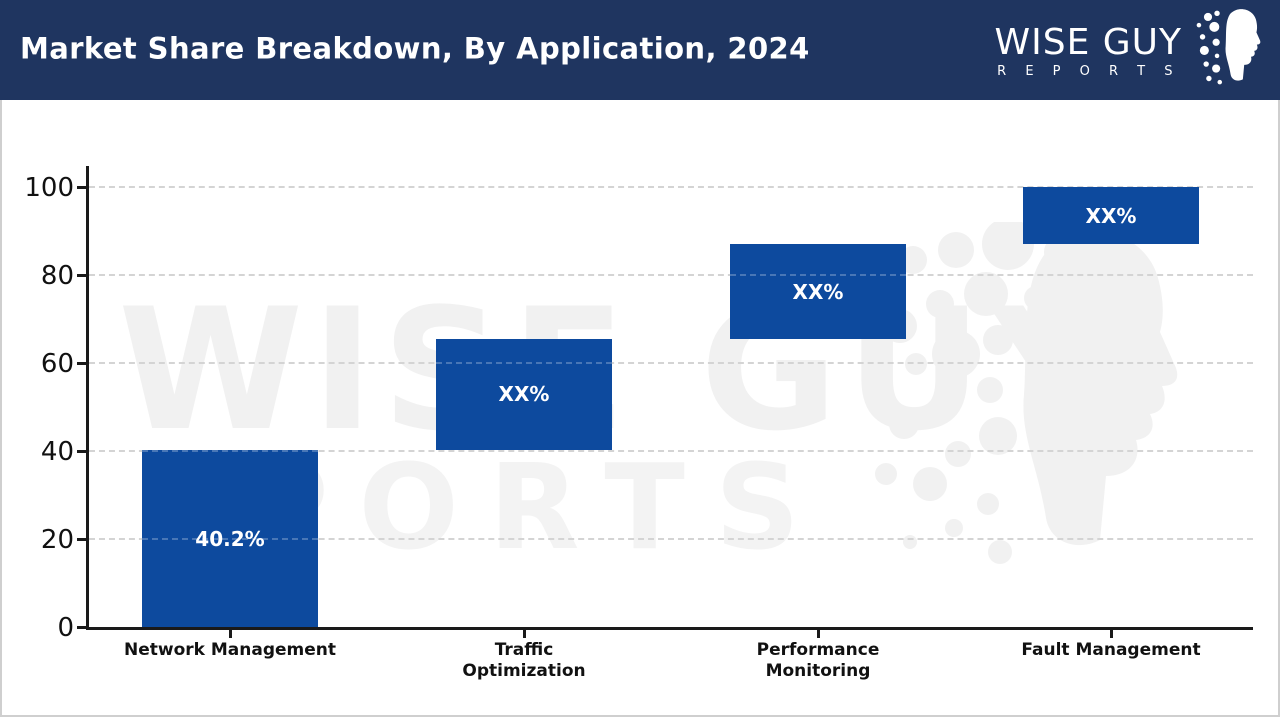 Image resolution: width=1280 pixels, height=720 pixels. I want to click on brand-name: WISE GUY, so click(1088, 42).